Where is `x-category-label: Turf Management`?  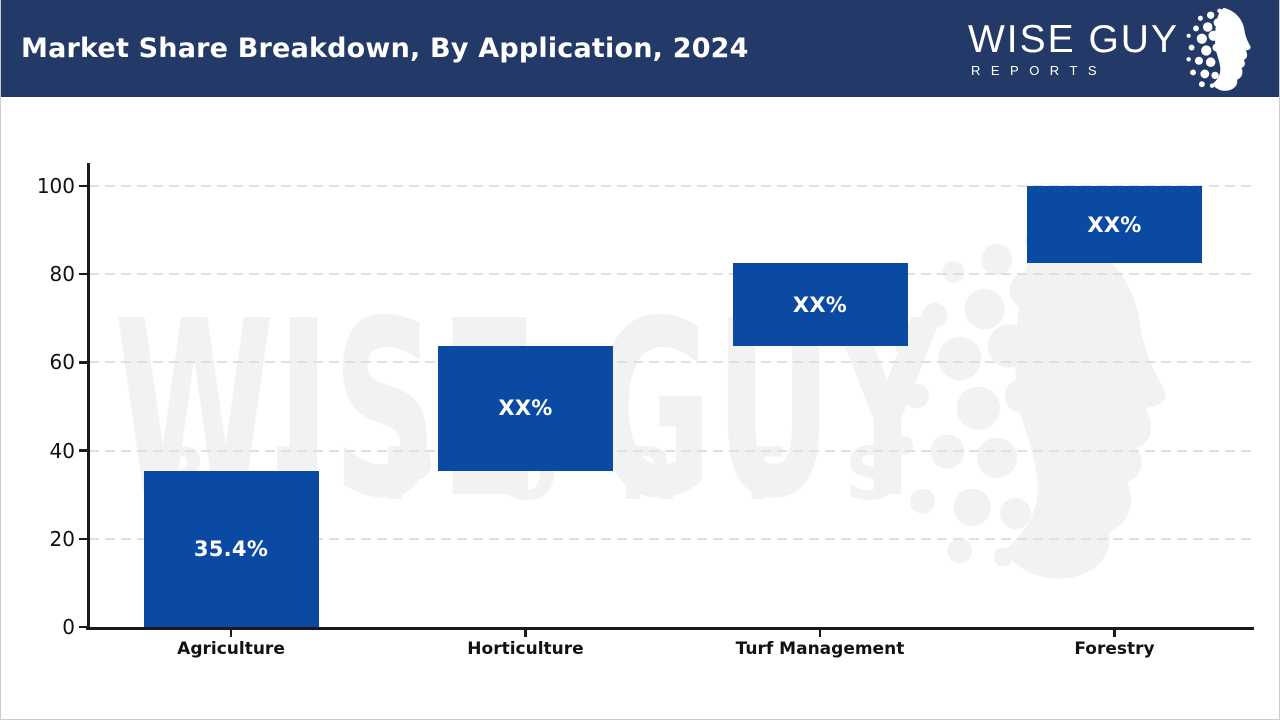
x-category-label: Turf Management is located at coordinates (820, 649).